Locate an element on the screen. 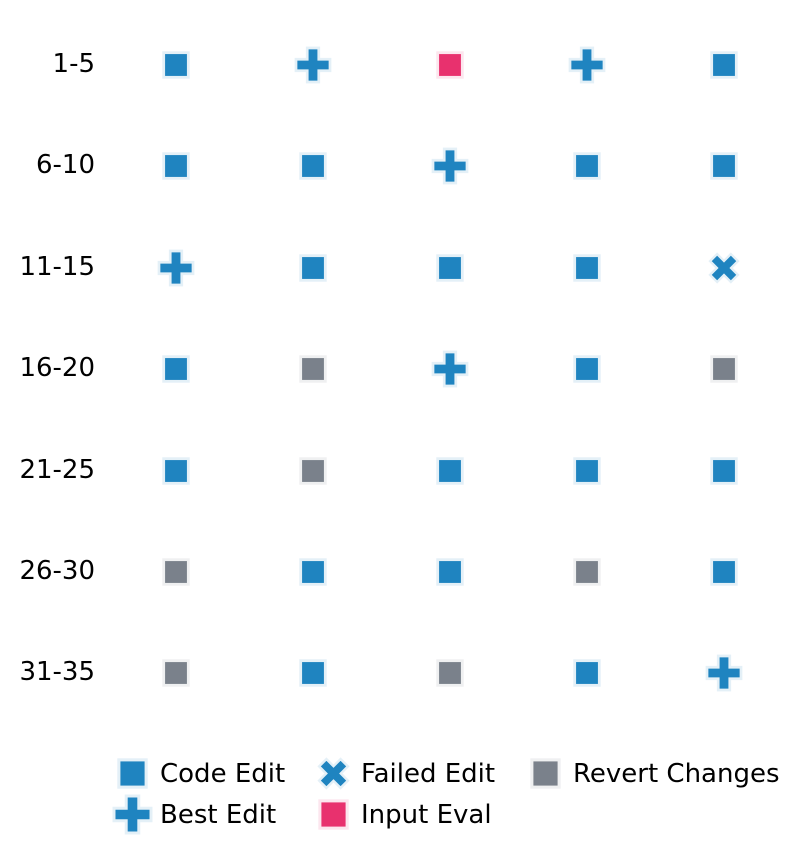 The width and height of the screenshot is (809, 853). input-eval-marker-icon is located at coordinates (450, 65).